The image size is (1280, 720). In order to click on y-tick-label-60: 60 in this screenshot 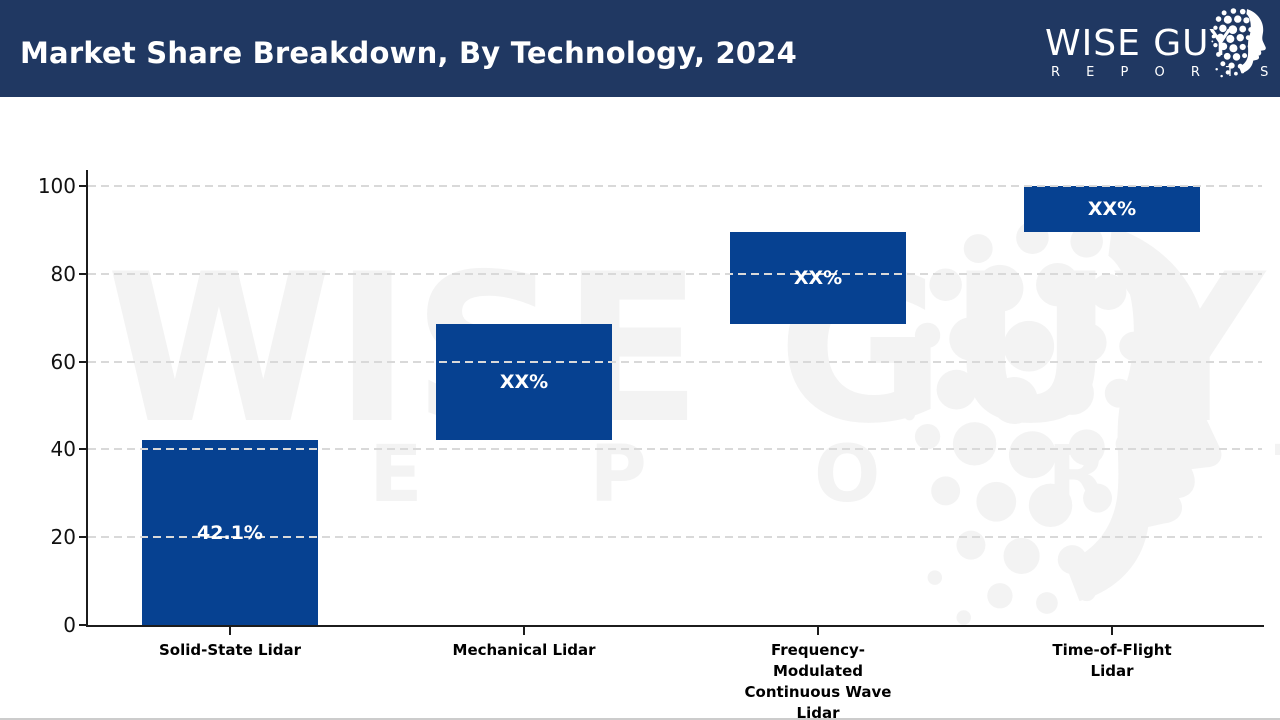, I will do `click(63, 361)`.